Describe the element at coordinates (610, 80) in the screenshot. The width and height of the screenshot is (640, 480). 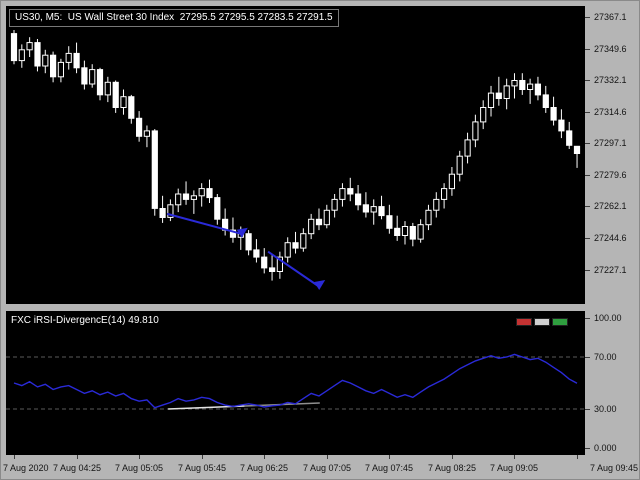
I see `price-scale-label: 27332.1` at that location.